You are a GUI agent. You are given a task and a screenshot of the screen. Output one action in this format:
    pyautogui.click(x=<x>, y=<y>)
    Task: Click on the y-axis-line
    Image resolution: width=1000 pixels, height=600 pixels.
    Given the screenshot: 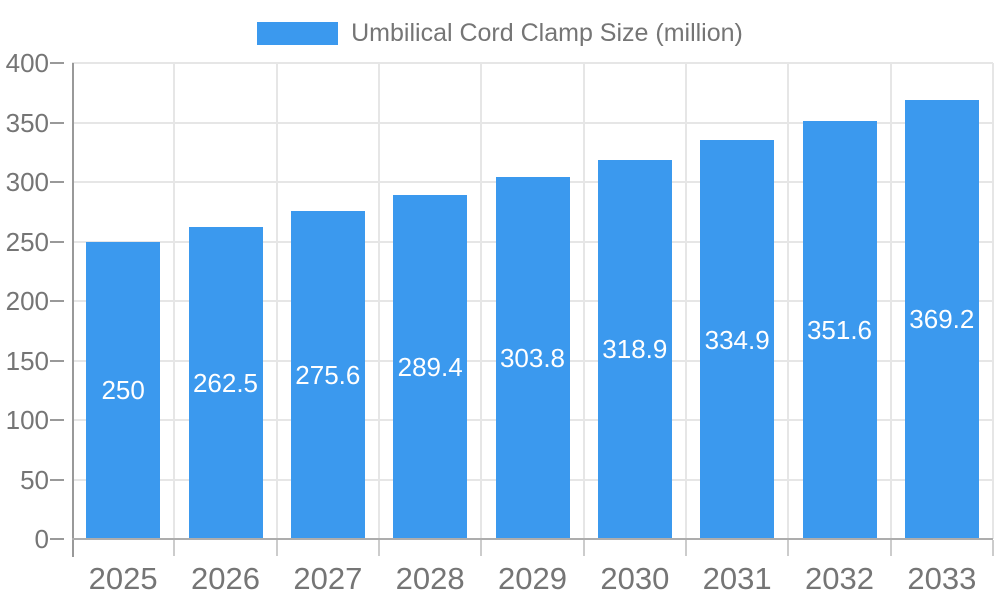 What is the action you would take?
    pyautogui.click(x=73, y=310)
    